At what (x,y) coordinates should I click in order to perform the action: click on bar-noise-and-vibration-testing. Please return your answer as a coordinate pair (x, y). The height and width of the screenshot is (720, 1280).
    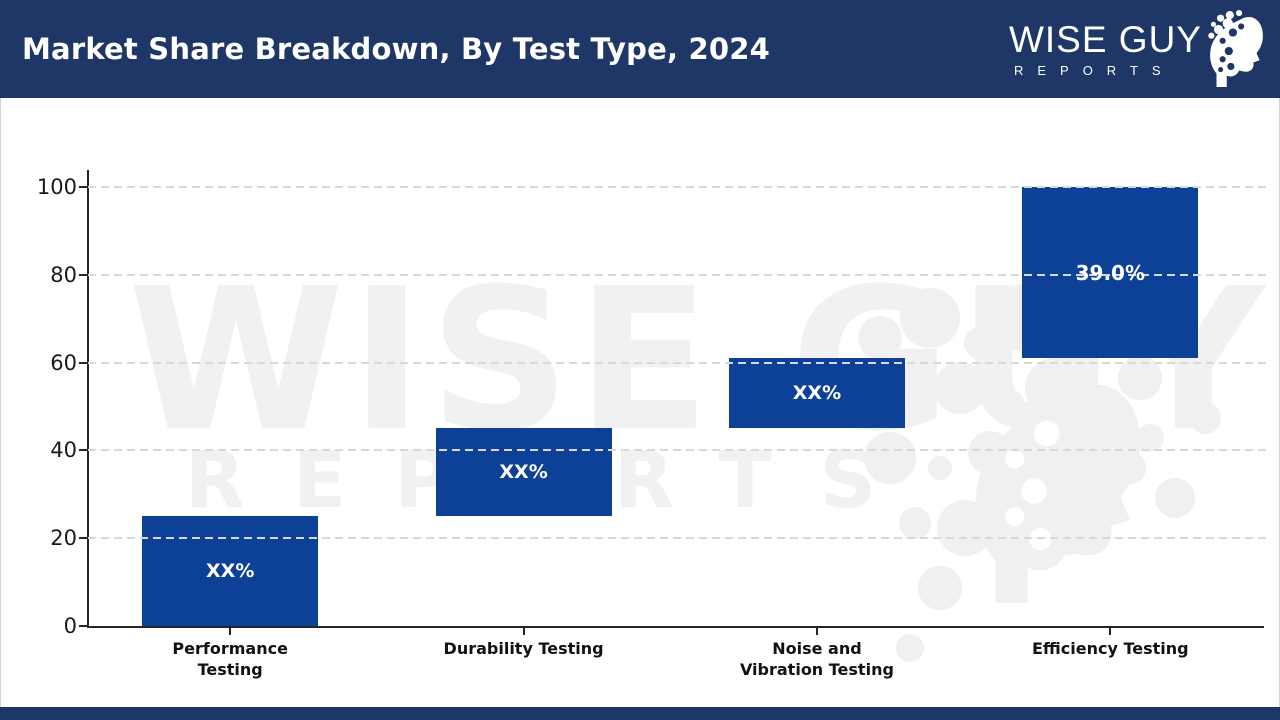
    Looking at the image, I should click on (816, 393).